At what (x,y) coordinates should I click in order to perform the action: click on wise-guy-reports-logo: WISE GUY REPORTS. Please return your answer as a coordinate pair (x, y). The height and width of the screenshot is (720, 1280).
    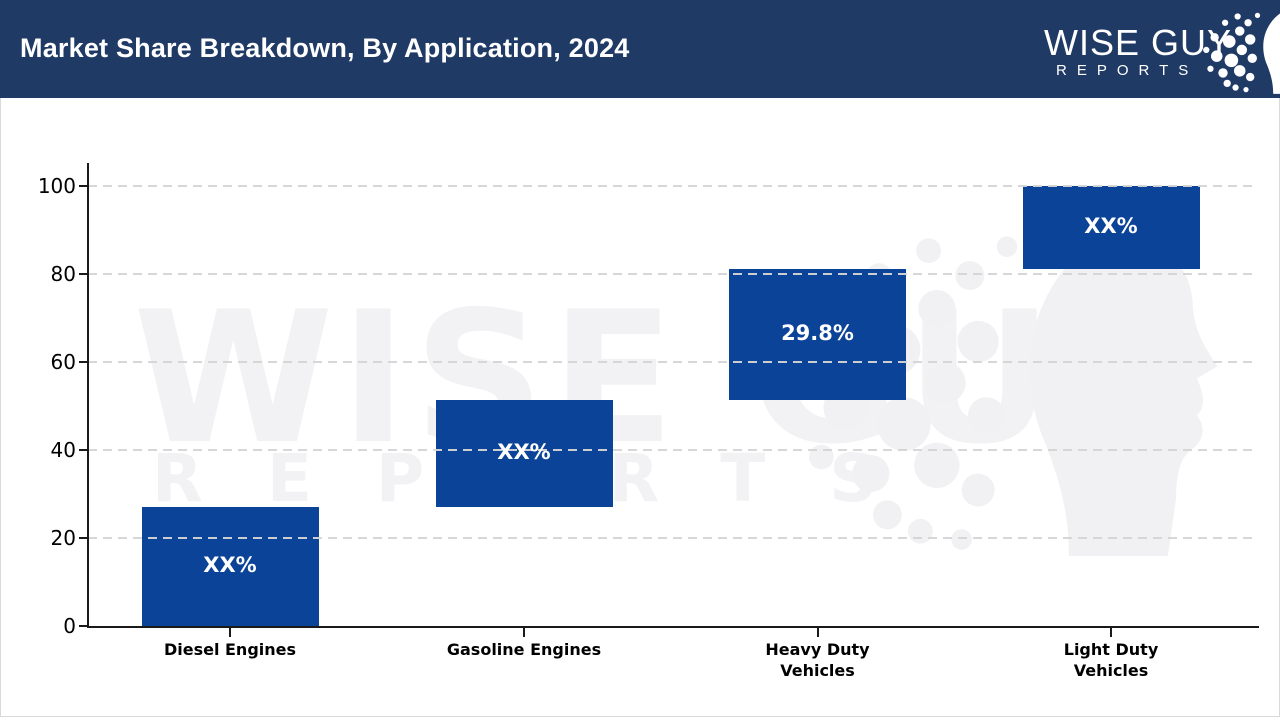
    Looking at the image, I should click on (1160, 50).